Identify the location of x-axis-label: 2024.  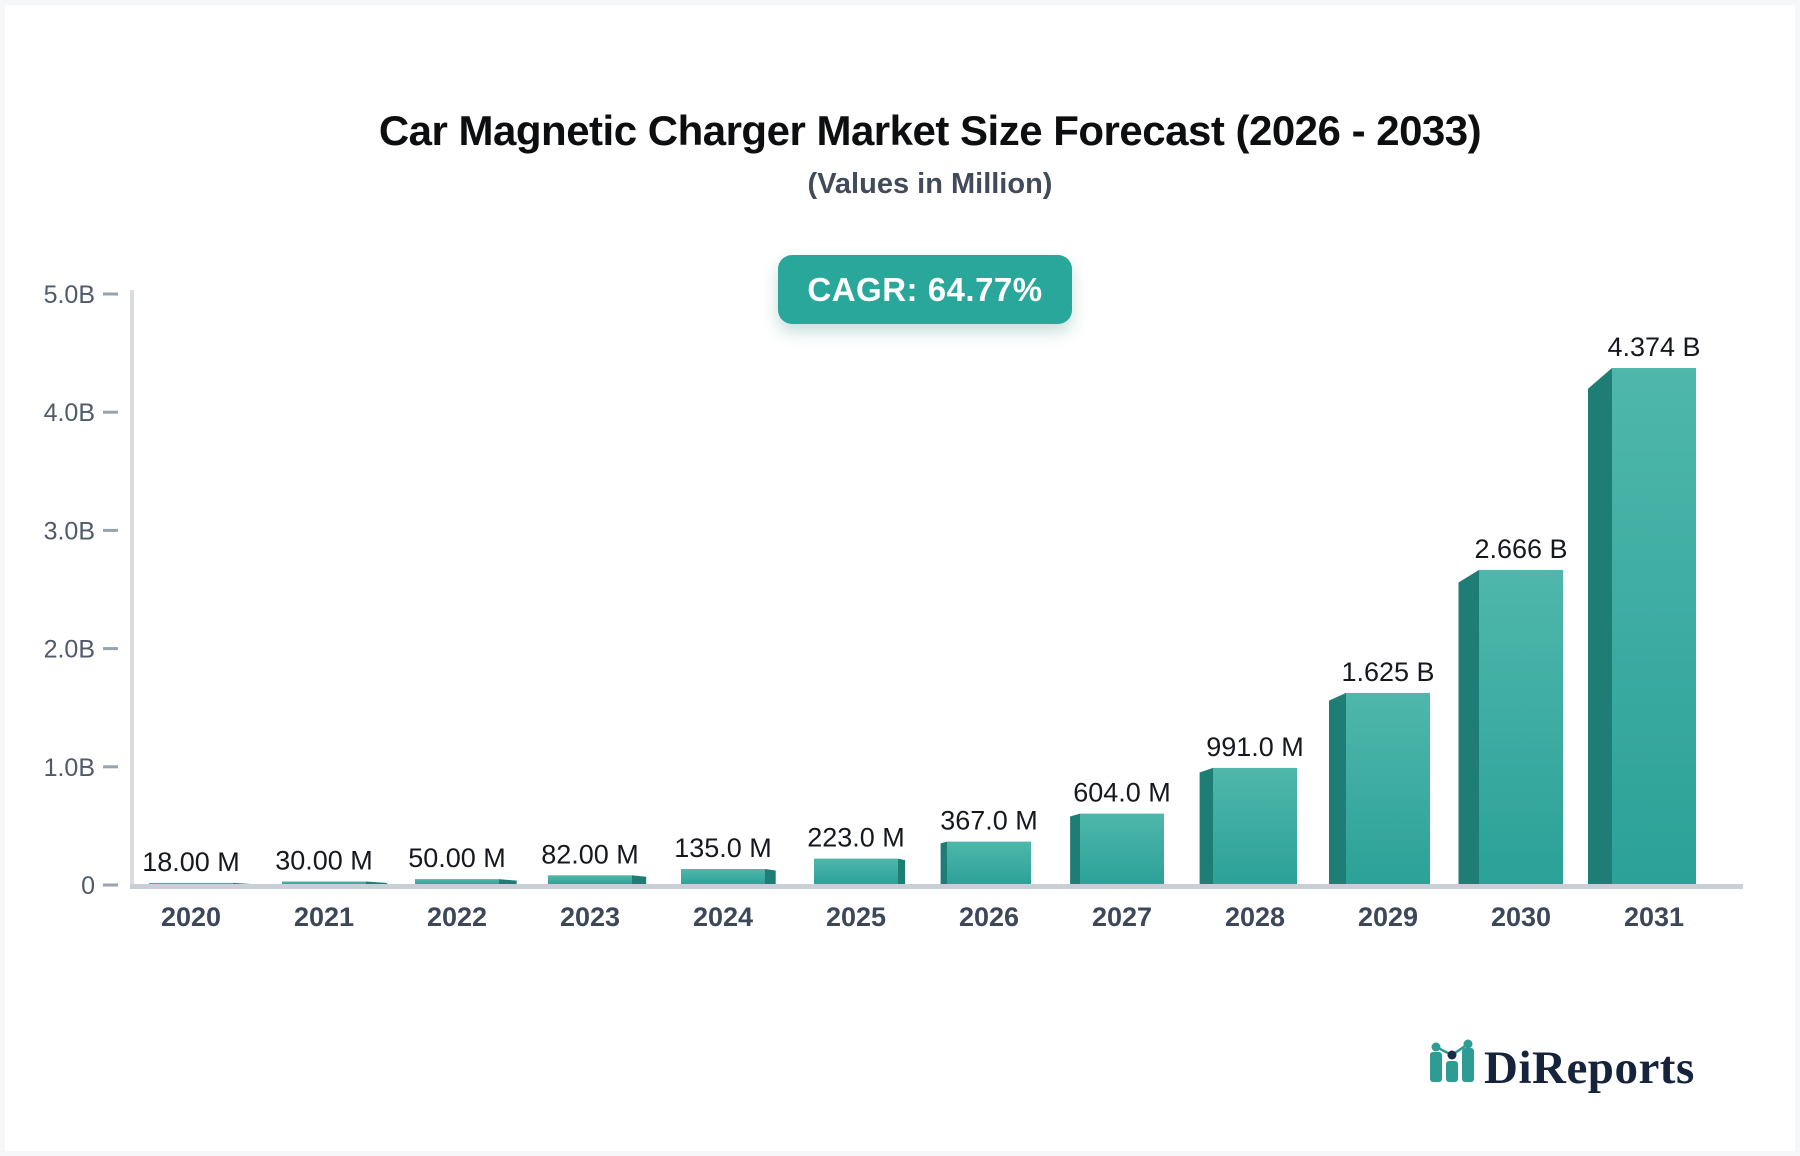
(723, 917).